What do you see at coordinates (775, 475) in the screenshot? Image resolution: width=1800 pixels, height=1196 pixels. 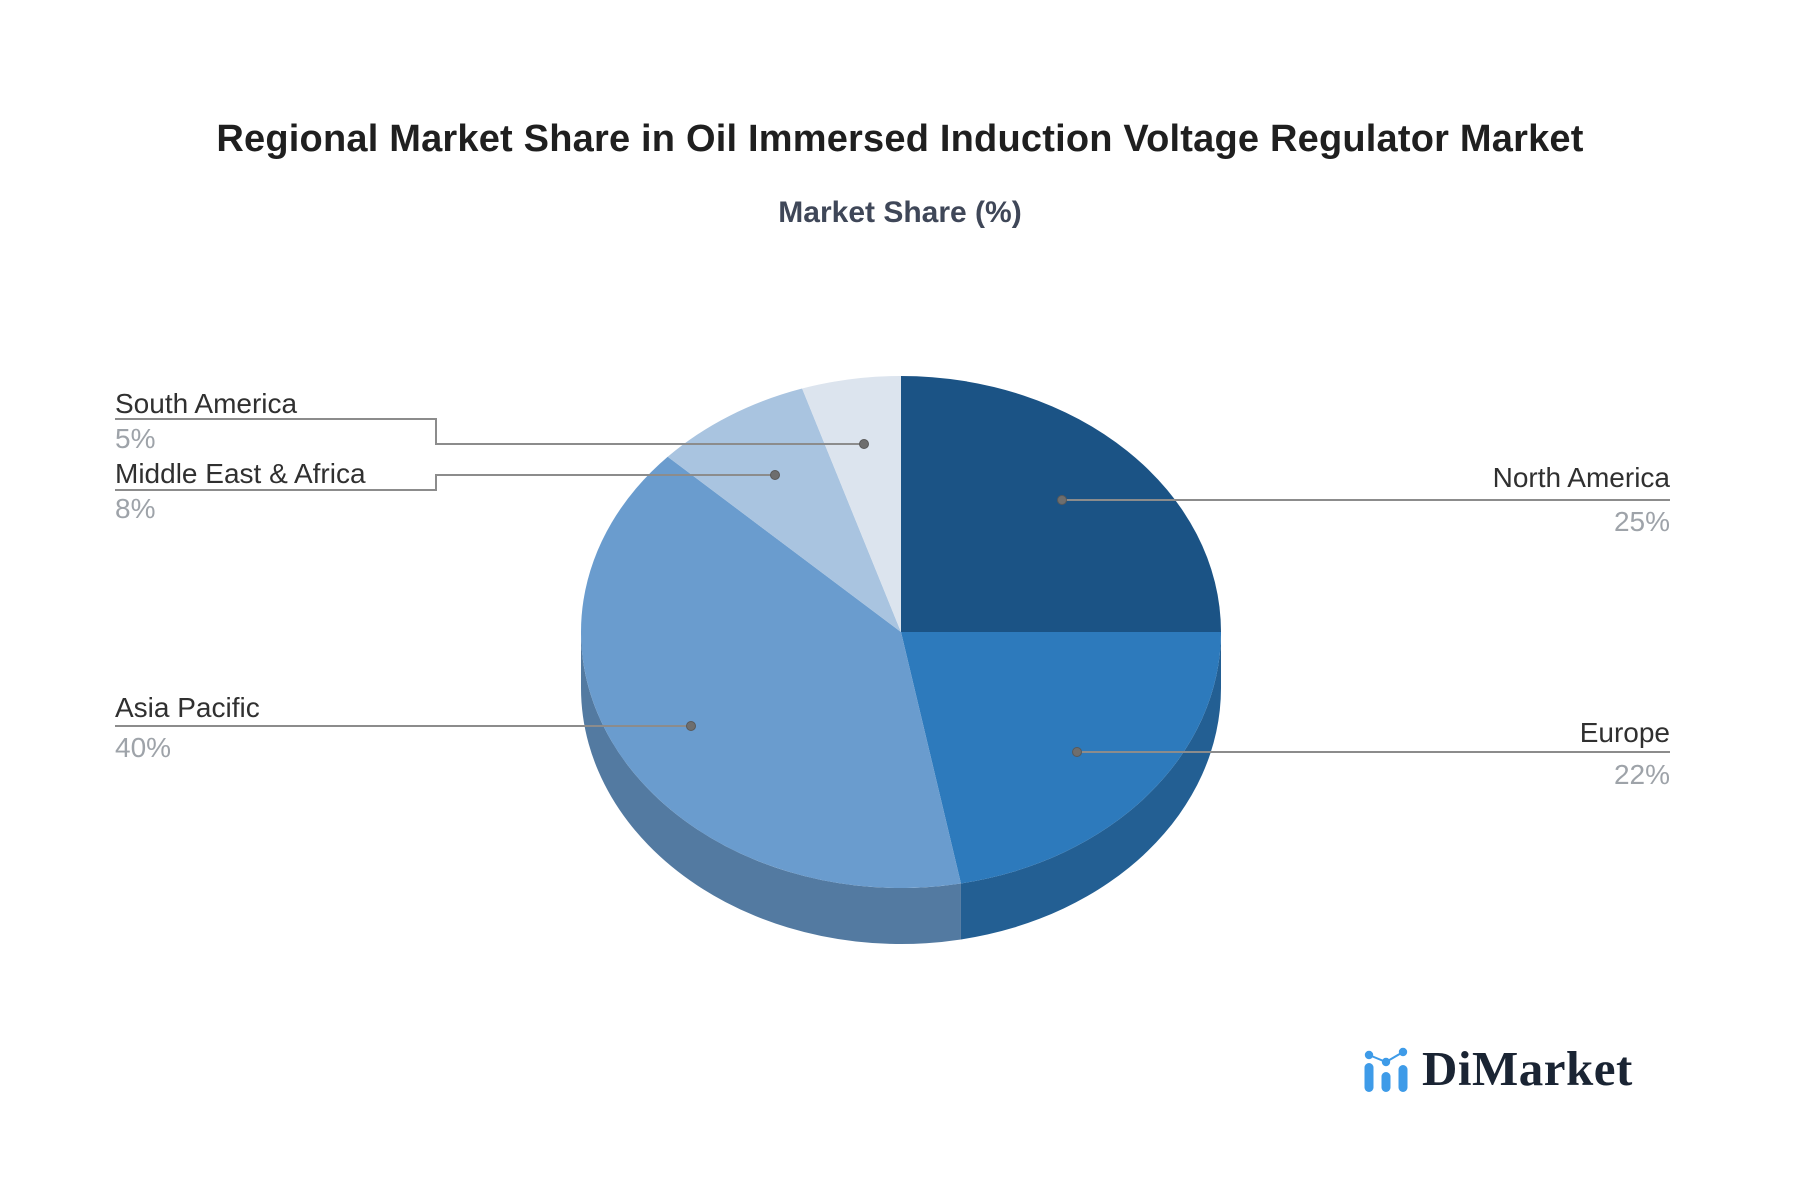 I see `connector-dot-middle-east-africa` at bounding box center [775, 475].